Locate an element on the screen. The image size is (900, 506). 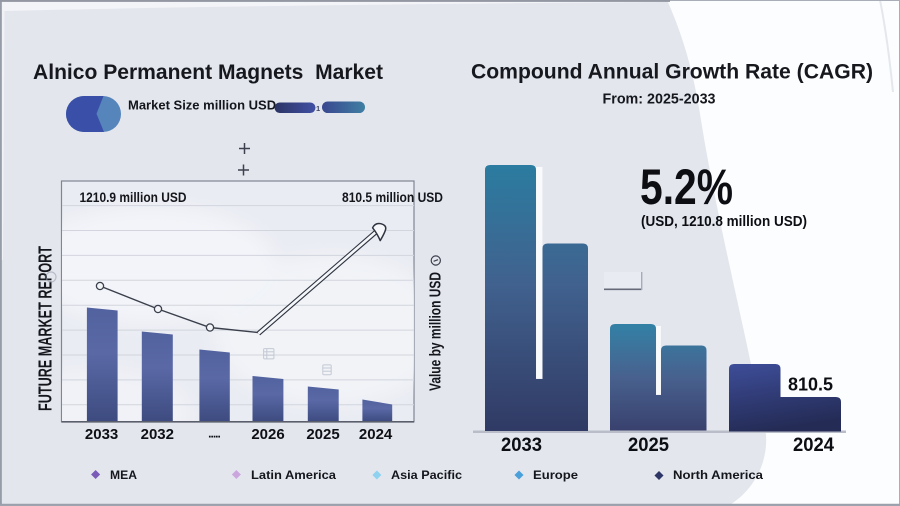
svg-text:Alnico Permanent Magnets Mark: Alnico Permanent Magnets Market is located at coordinates (208, 72).